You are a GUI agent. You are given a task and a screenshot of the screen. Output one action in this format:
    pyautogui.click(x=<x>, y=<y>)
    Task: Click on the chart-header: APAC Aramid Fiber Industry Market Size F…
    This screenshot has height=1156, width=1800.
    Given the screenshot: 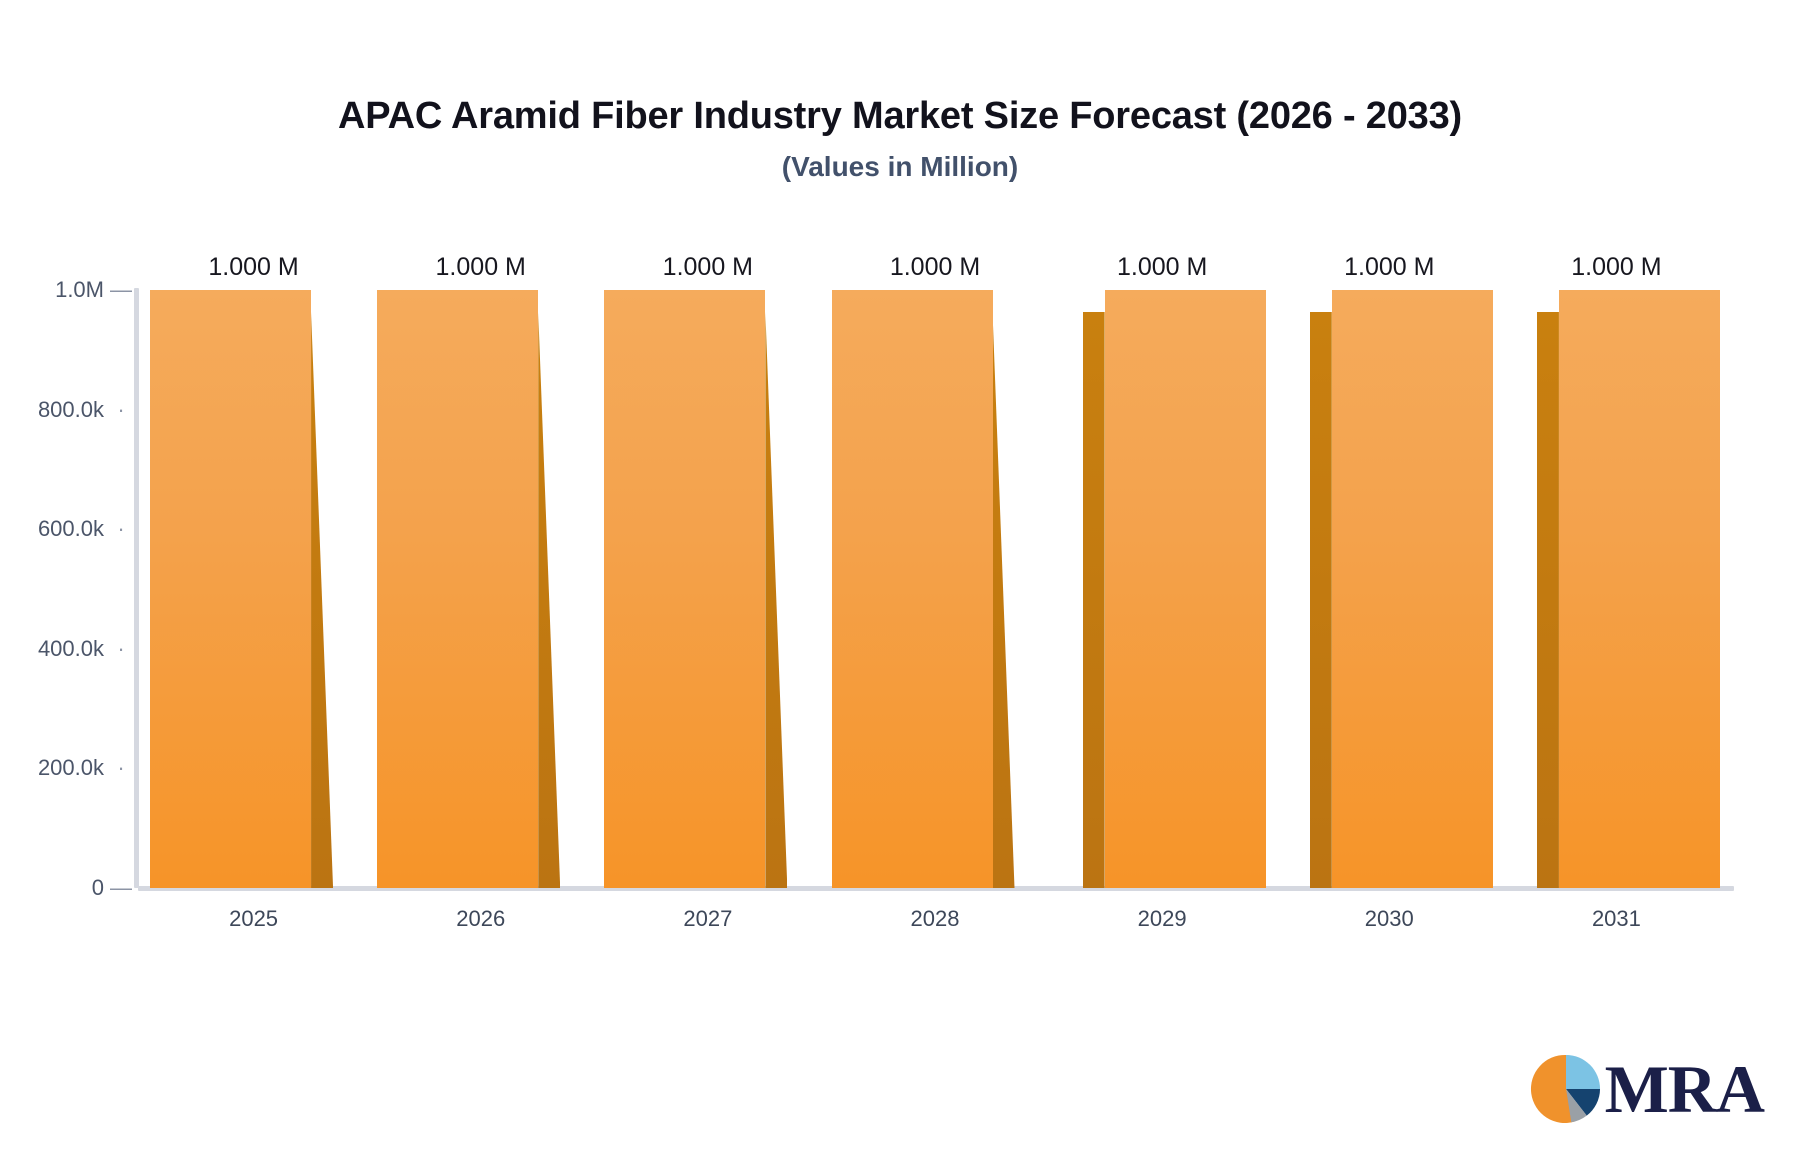 What is the action you would take?
    pyautogui.click(x=900, y=139)
    